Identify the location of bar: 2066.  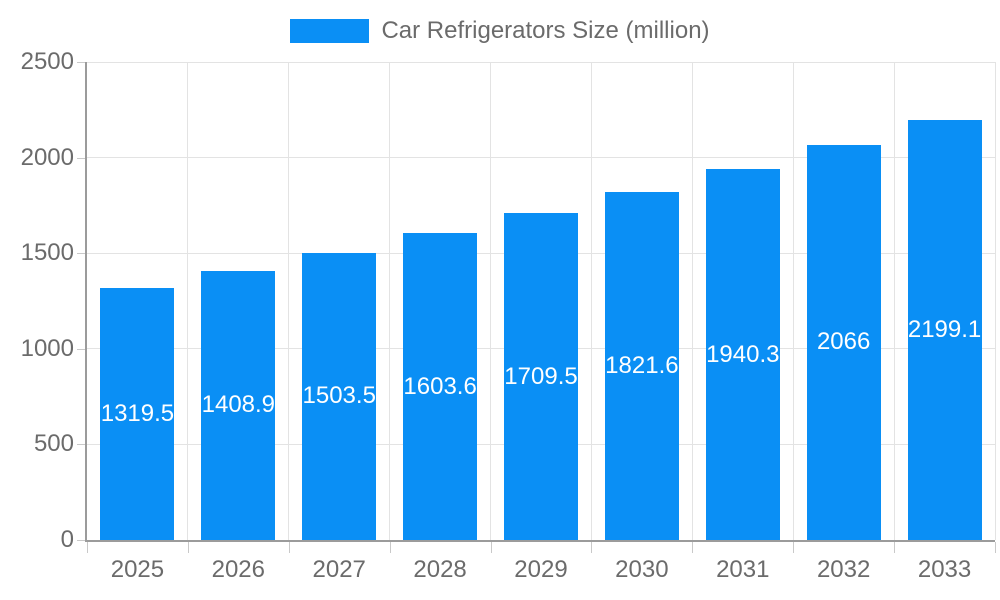
(843, 342).